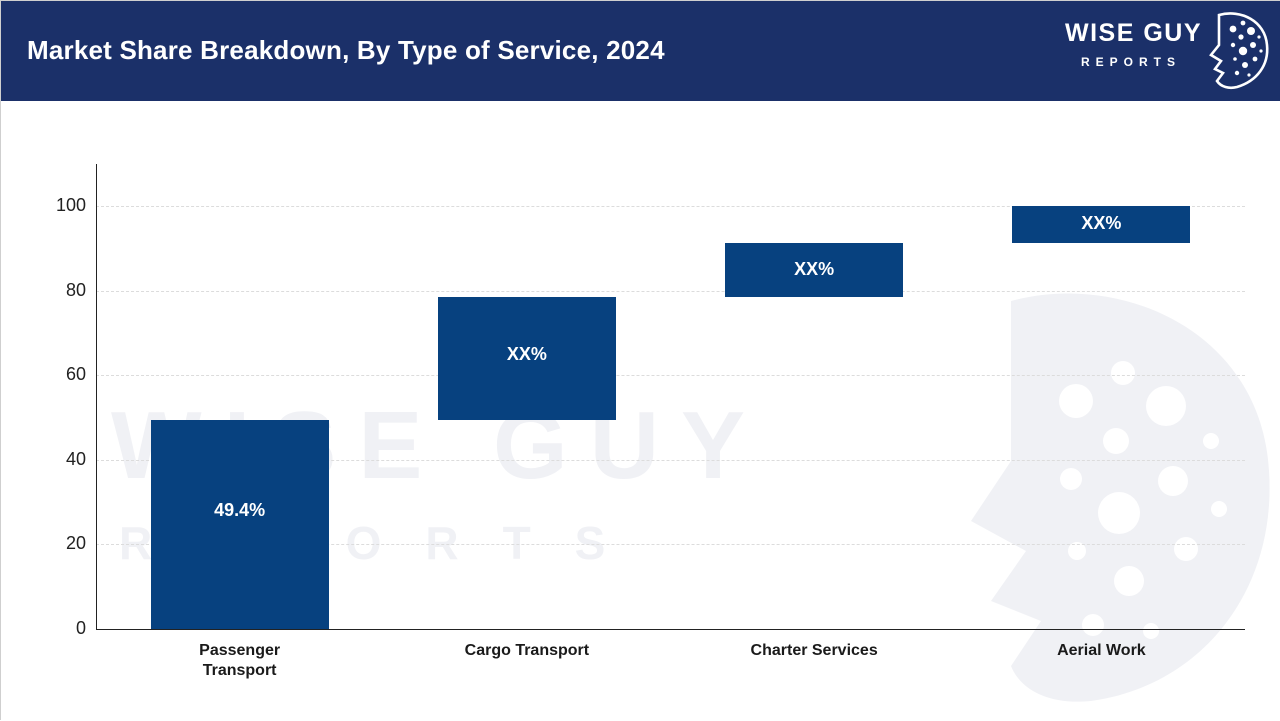 The image size is (1280, 721). Describe the element at coordinates (240, 661) in the screenshot. I see `x-axis-category-label: Passenger Transport` at that location.